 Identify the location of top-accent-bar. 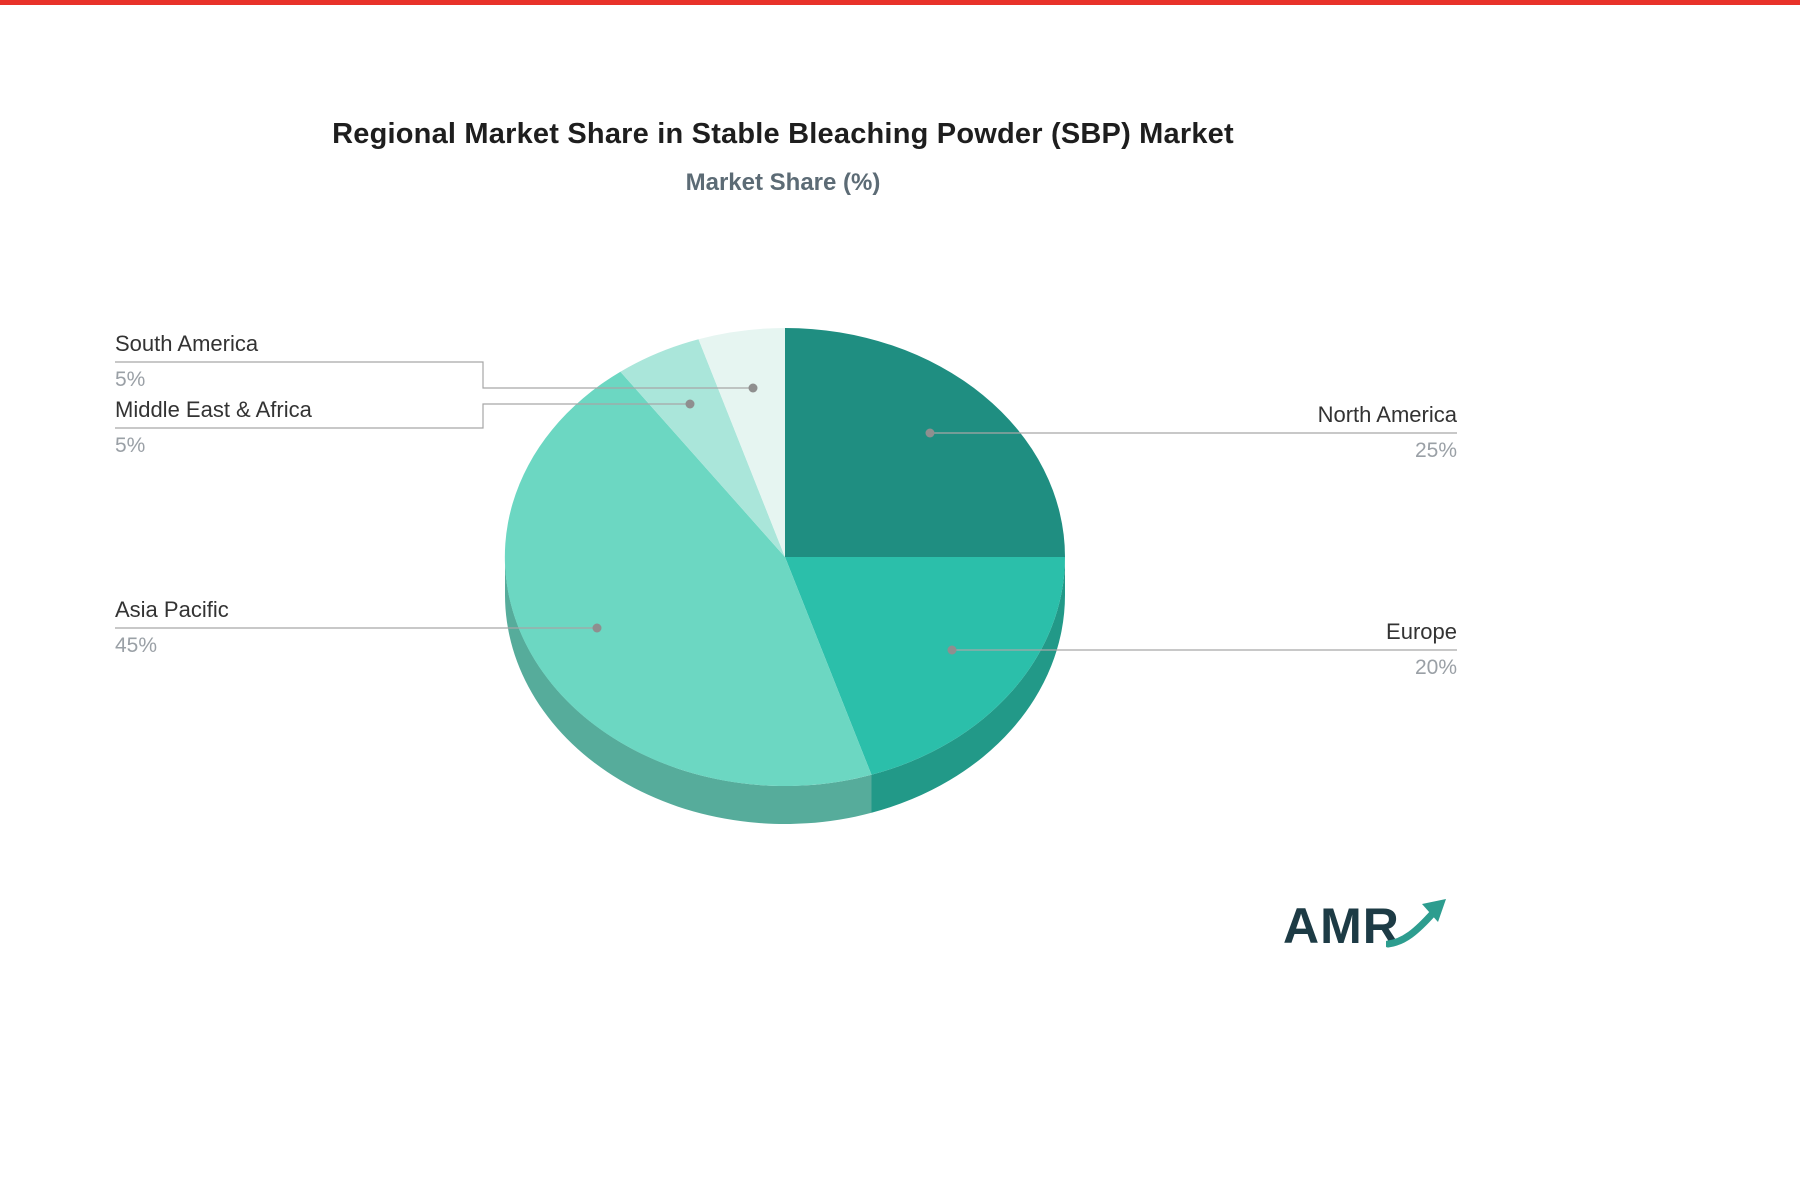
(900, 2).